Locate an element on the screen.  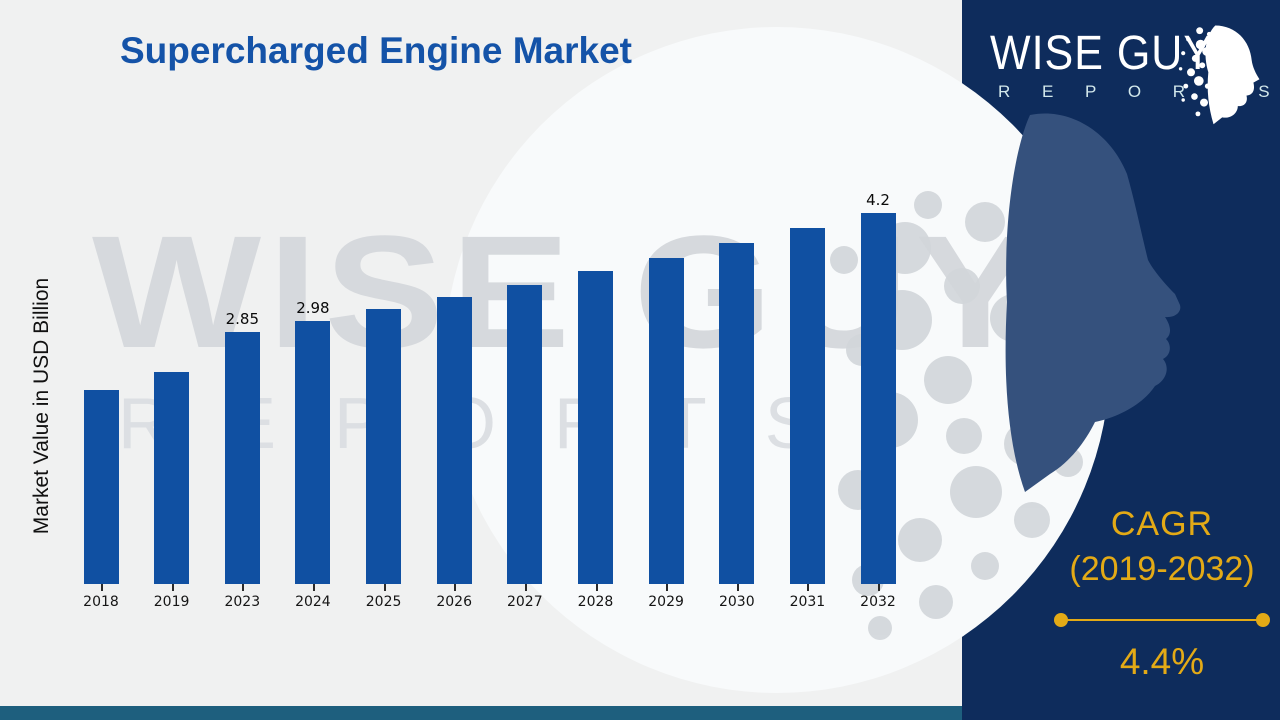
bar-group: 2030 is located at coordinates (737, 426).